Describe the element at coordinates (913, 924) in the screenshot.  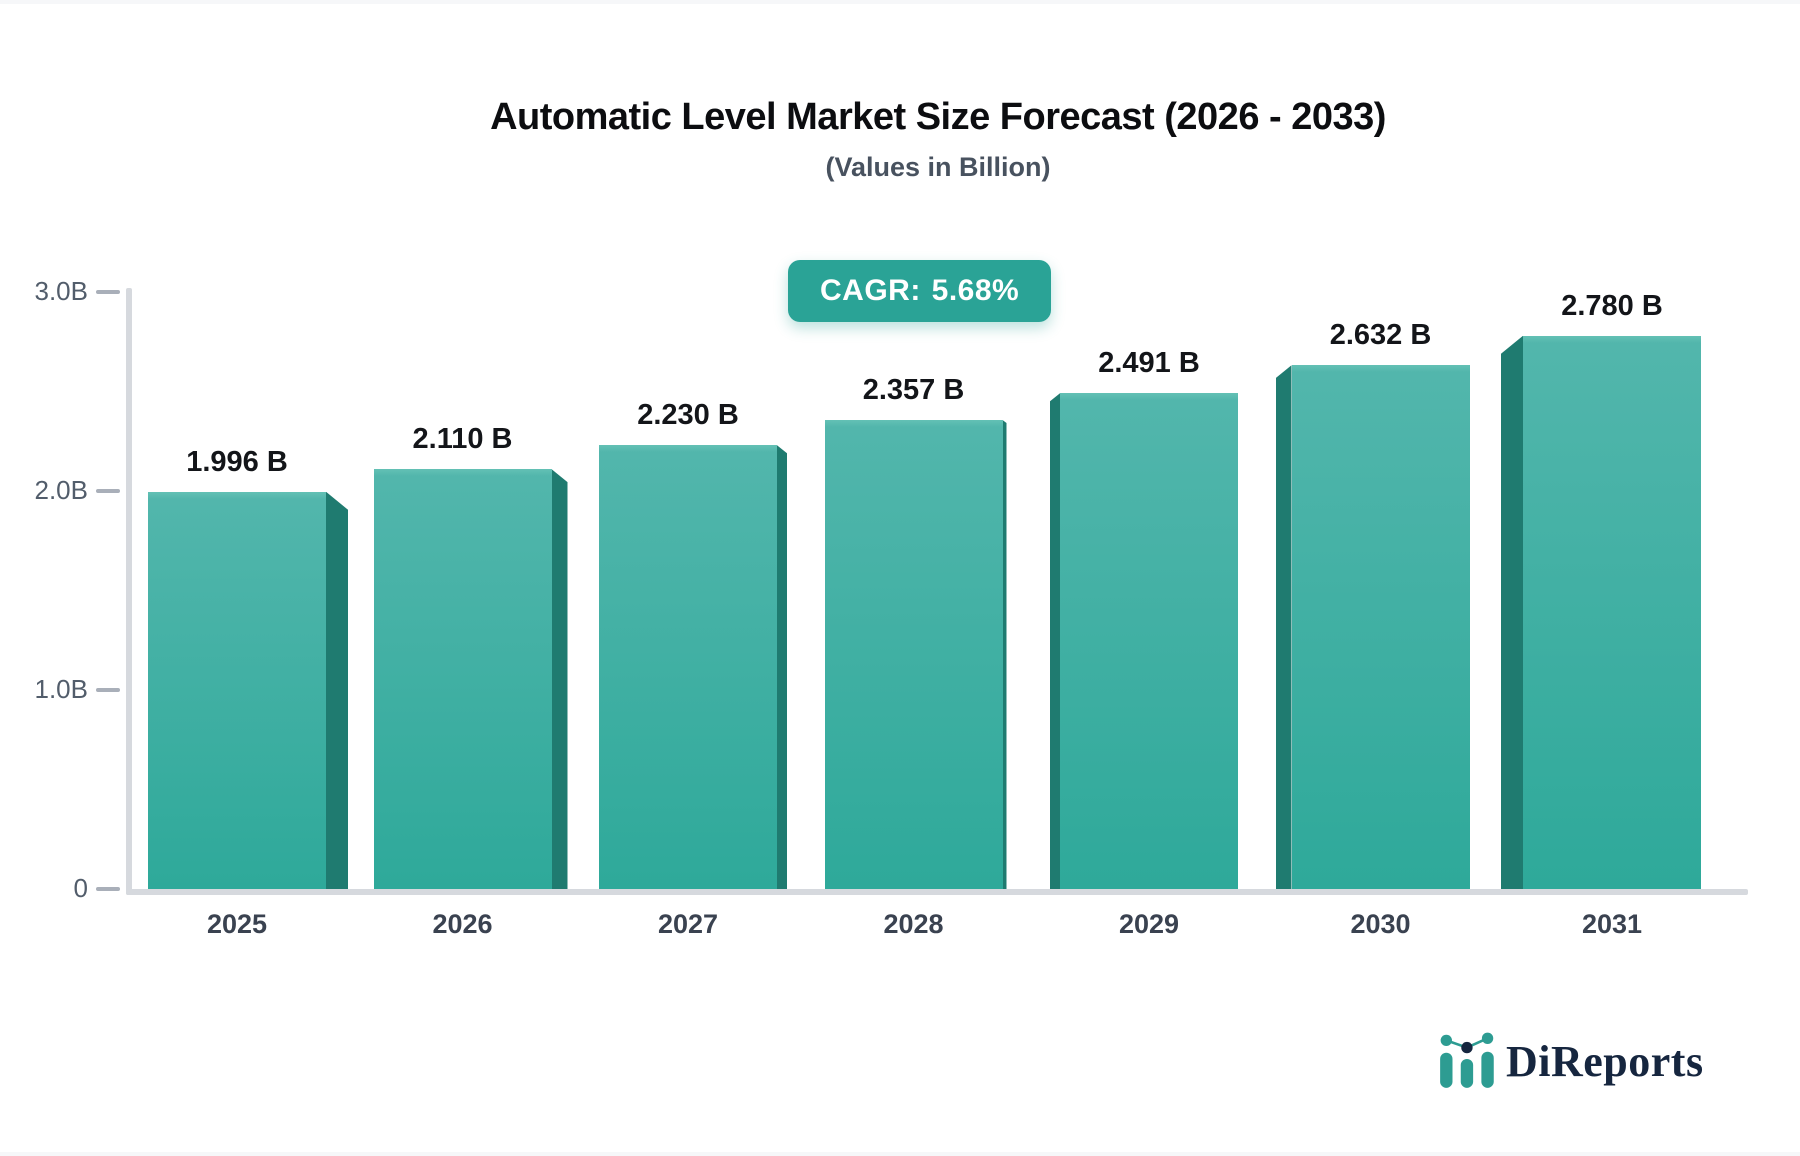
I see `x-axis-label-2028: 2028` at that location.